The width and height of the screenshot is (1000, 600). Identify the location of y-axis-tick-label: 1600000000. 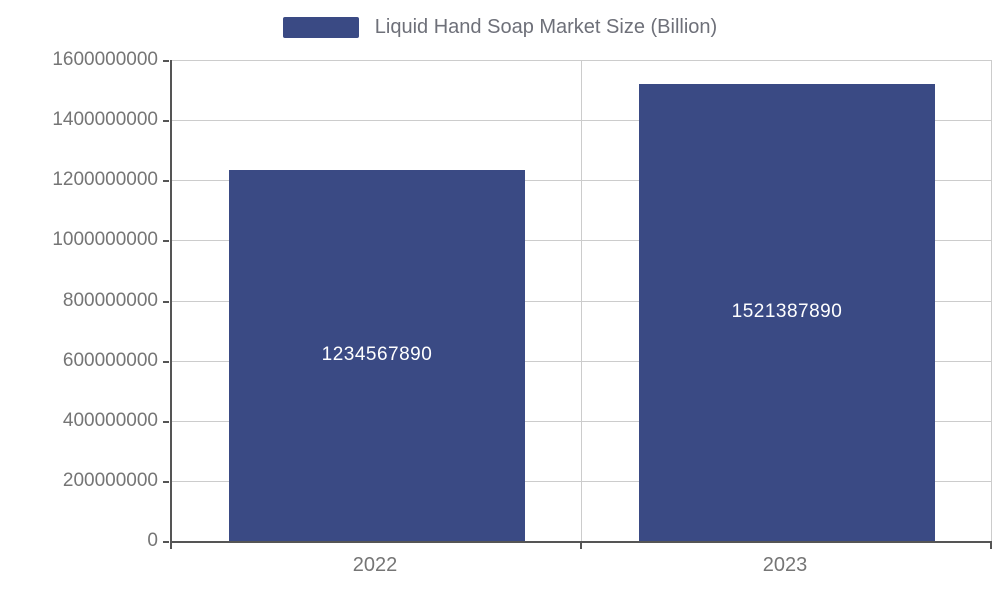
(105, 59).